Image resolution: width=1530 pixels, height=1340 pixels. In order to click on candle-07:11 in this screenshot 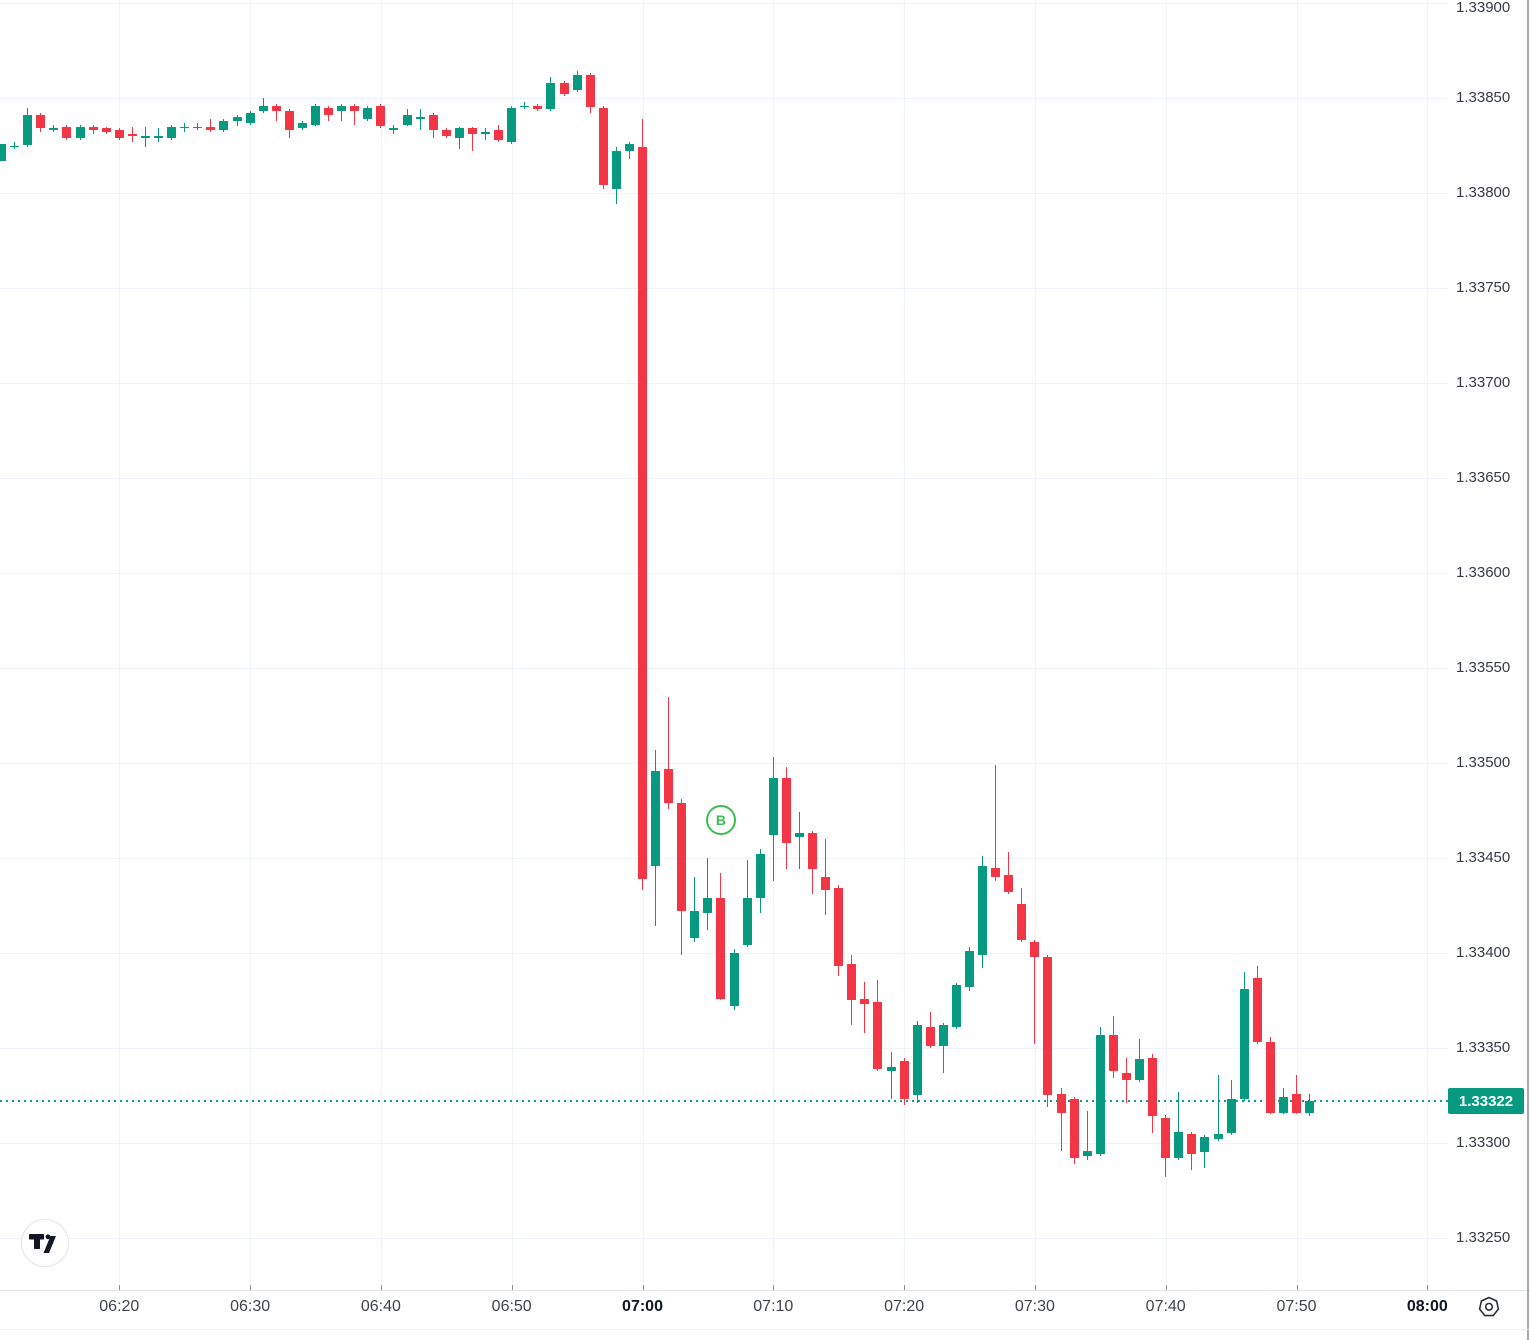, I will do `click(786, 810)`.